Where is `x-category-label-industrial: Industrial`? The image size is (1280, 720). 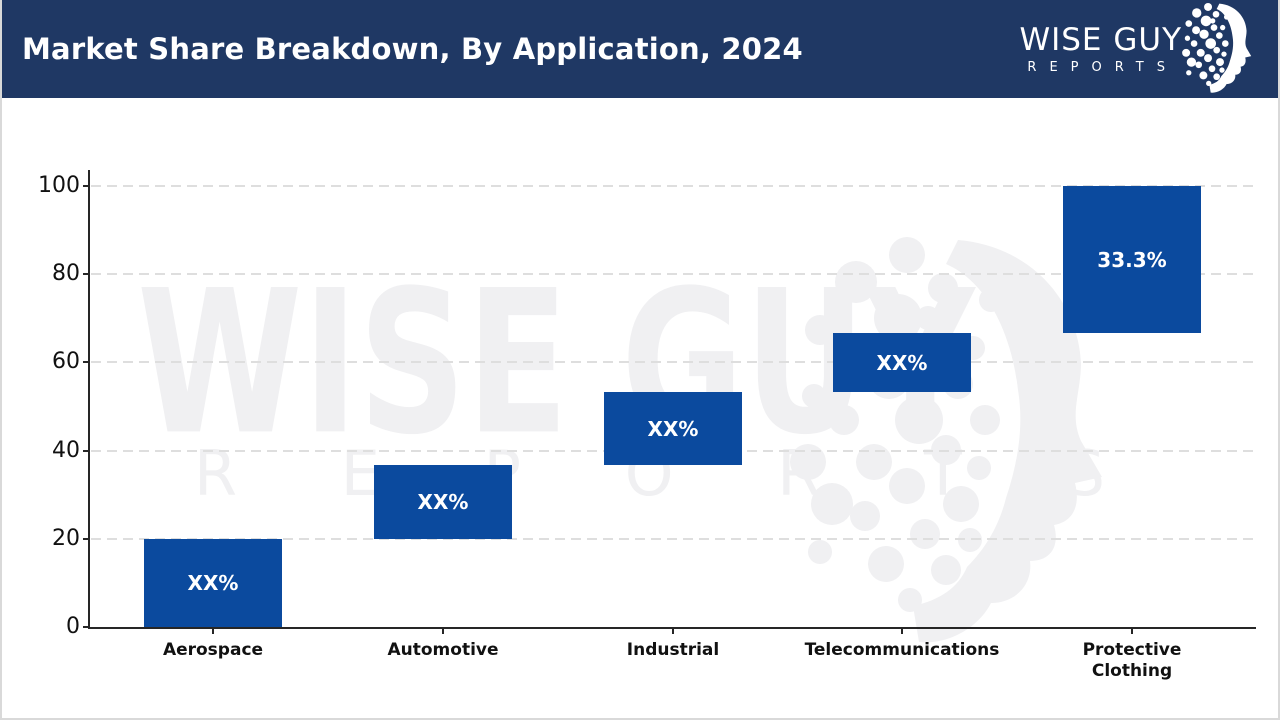
x-category-label-industrial: Industrial is located at coordinates (673, 650).